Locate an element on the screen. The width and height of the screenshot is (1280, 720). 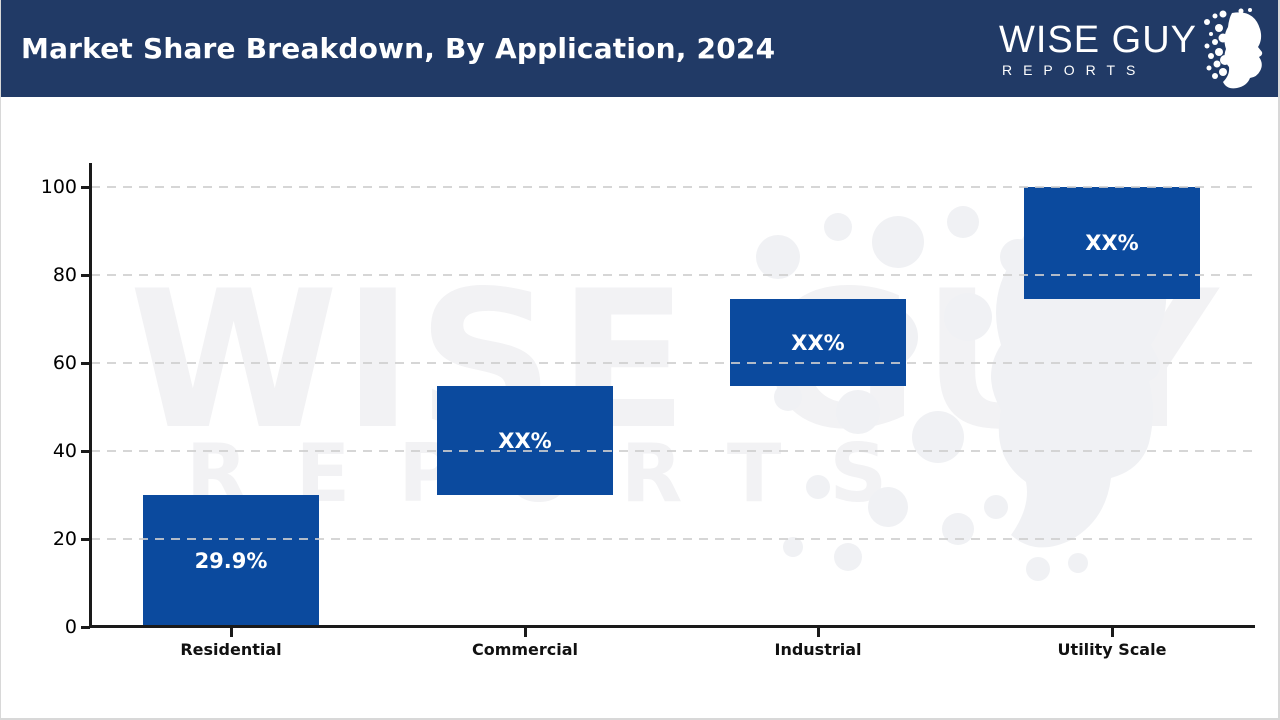
y-tick-label-0: 0 is located at coordinates (70, 627).